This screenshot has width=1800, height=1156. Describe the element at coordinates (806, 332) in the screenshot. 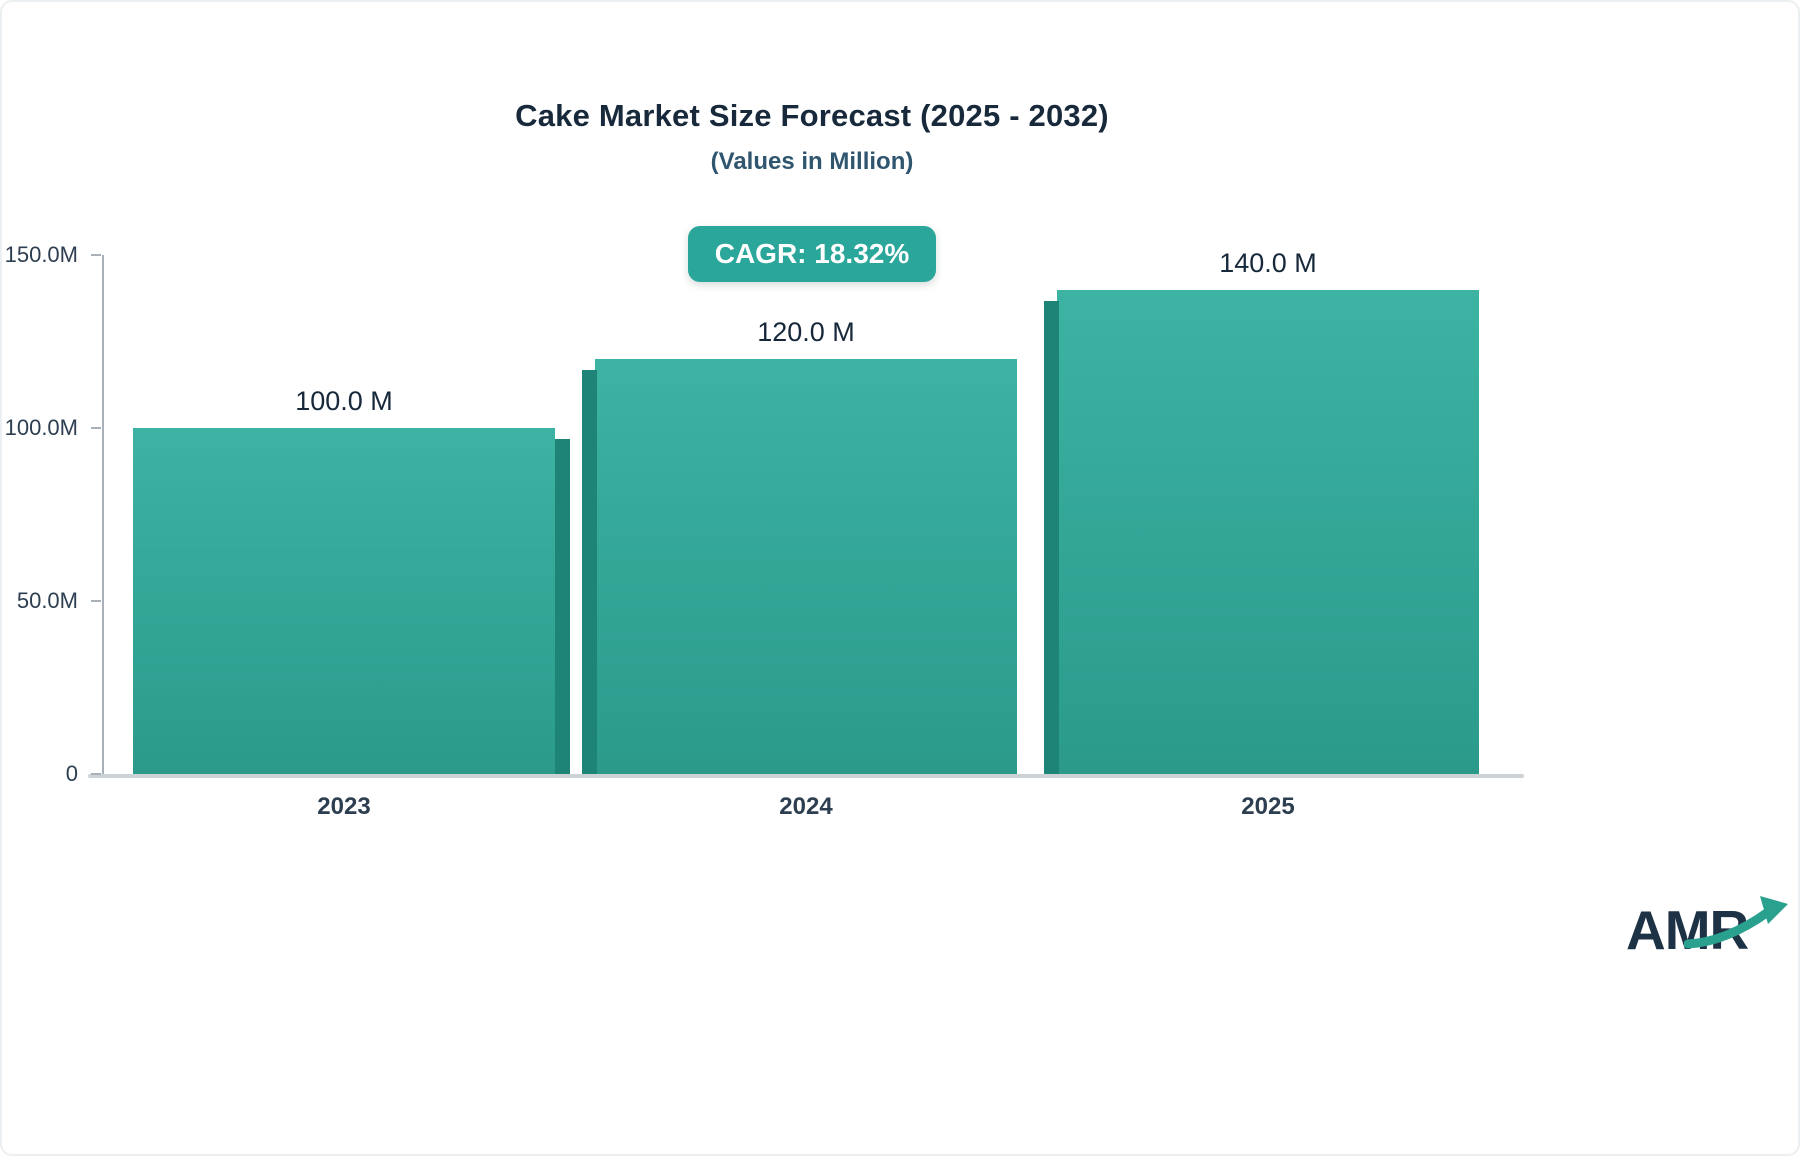

I see `bar-value-label: 120.0 M` at that location.